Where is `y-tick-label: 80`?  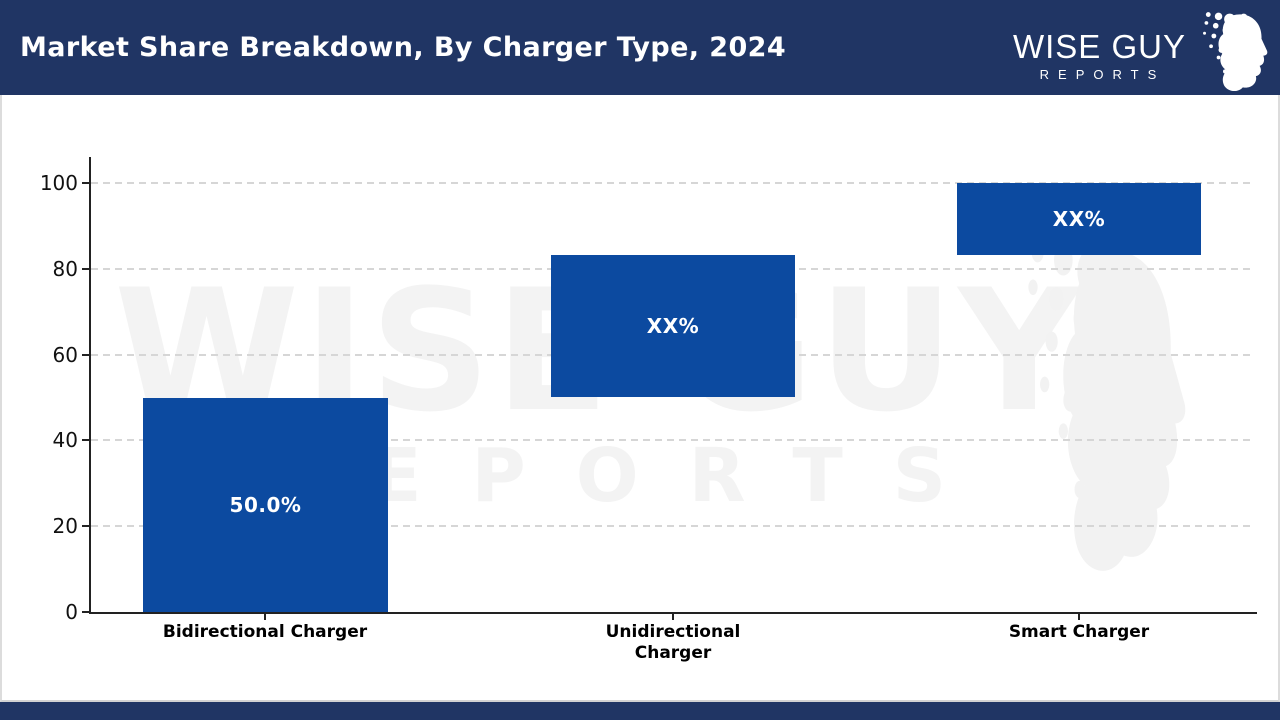
y-tick-label: 80 is located at coordinates (65, 268).